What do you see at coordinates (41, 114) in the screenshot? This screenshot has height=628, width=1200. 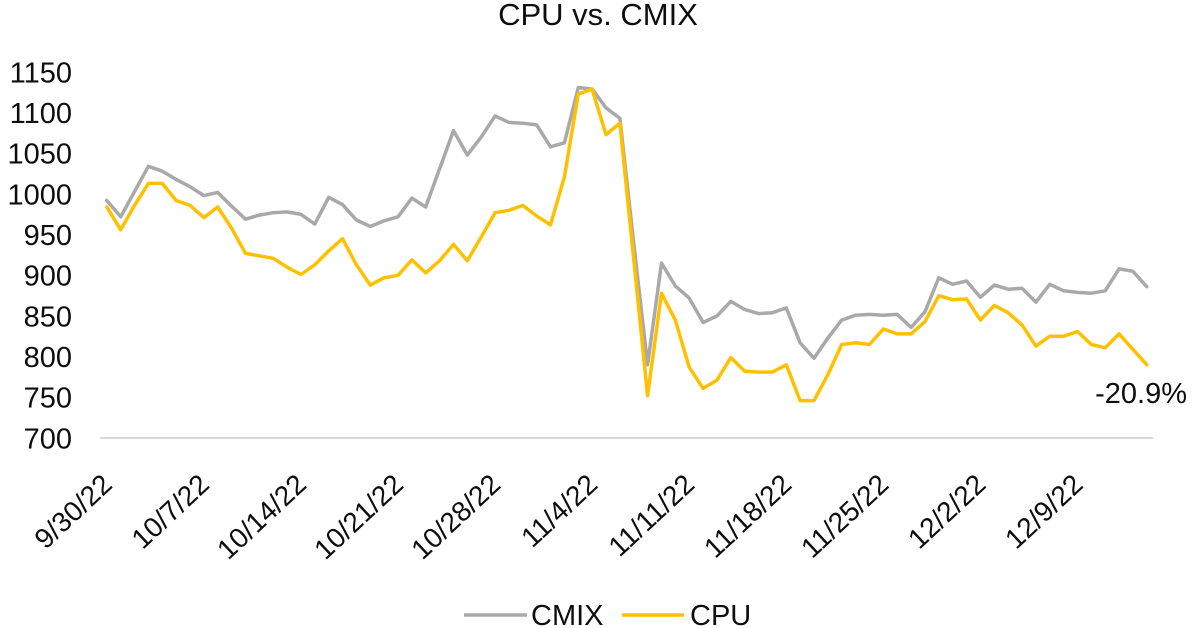 I see `svg-text: 1100` at bounding box center [41, 114].